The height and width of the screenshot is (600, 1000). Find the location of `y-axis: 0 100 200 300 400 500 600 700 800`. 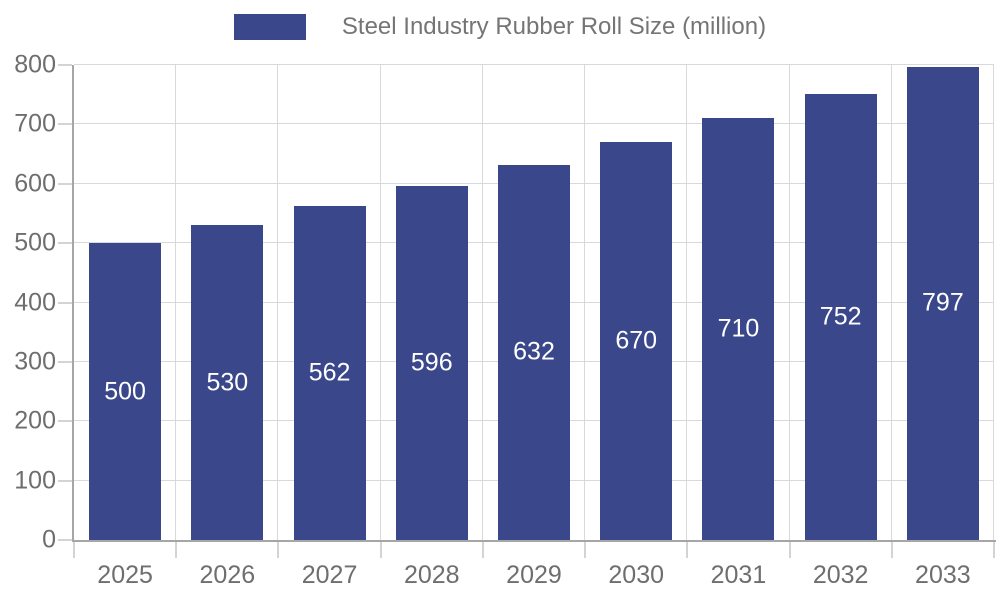

y-axis: 0 100 200 300 400 500 600 700 800 is located at coordinates (28, 302).